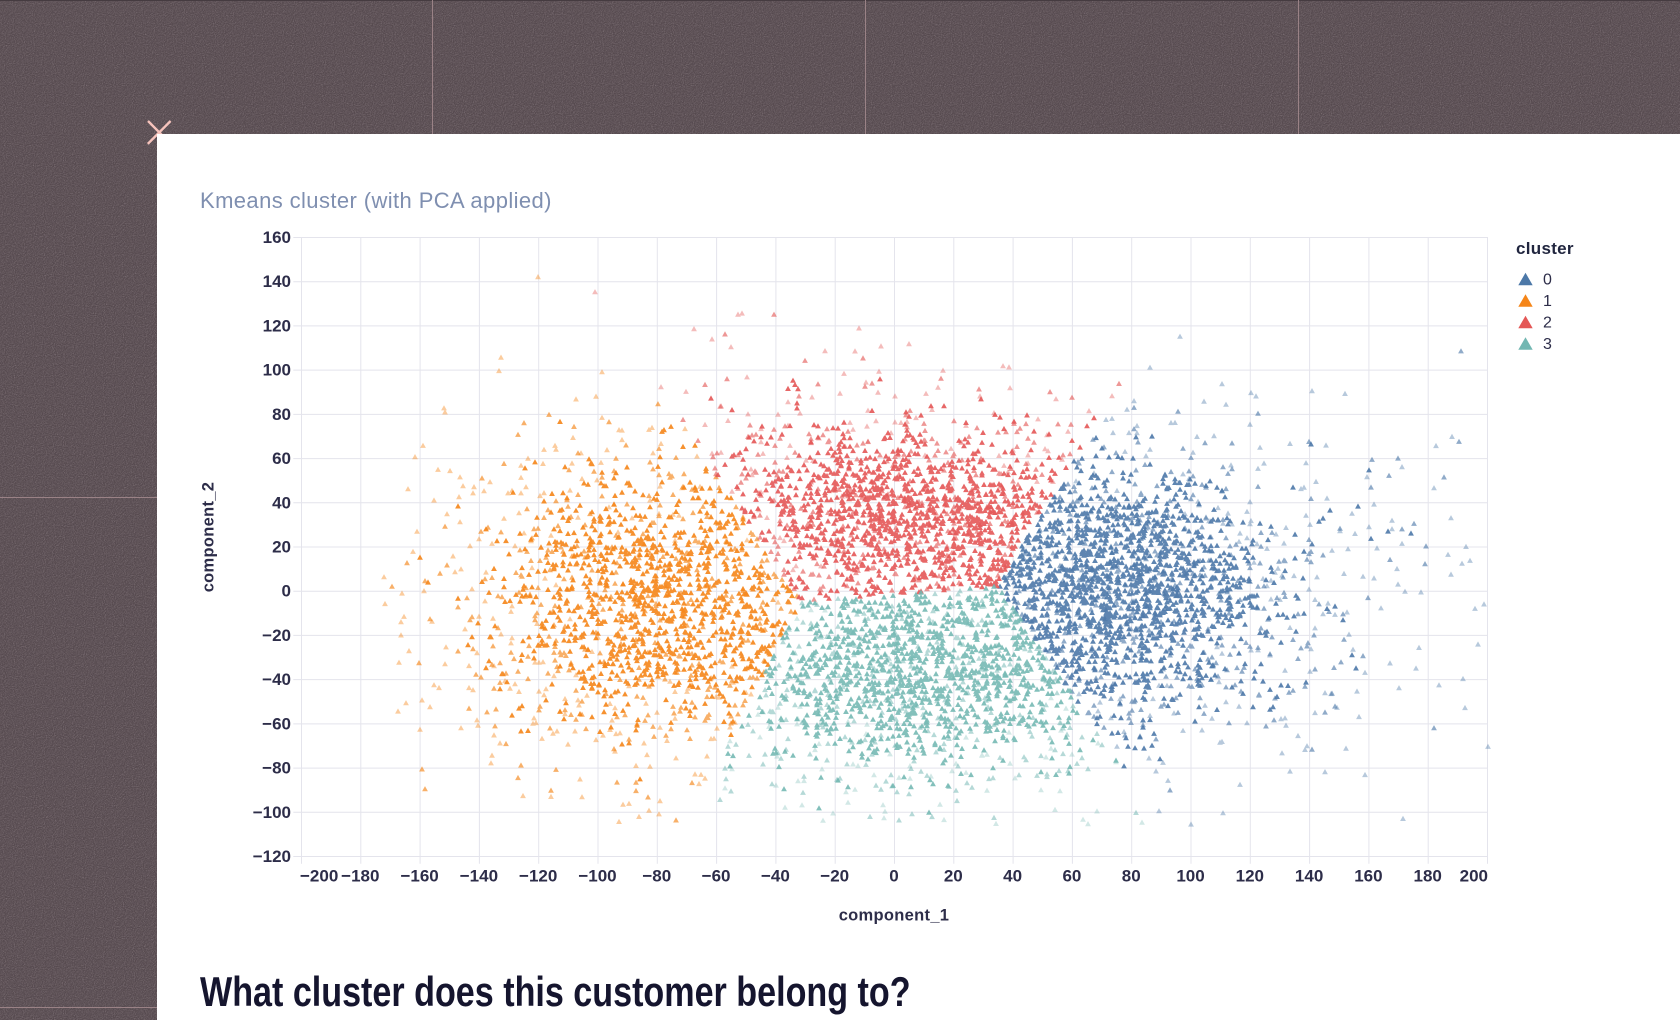 Image resolution: width=1680 pixels, height=1020 pixels. I want to click on svg-text: 180, so click(1428, 876).